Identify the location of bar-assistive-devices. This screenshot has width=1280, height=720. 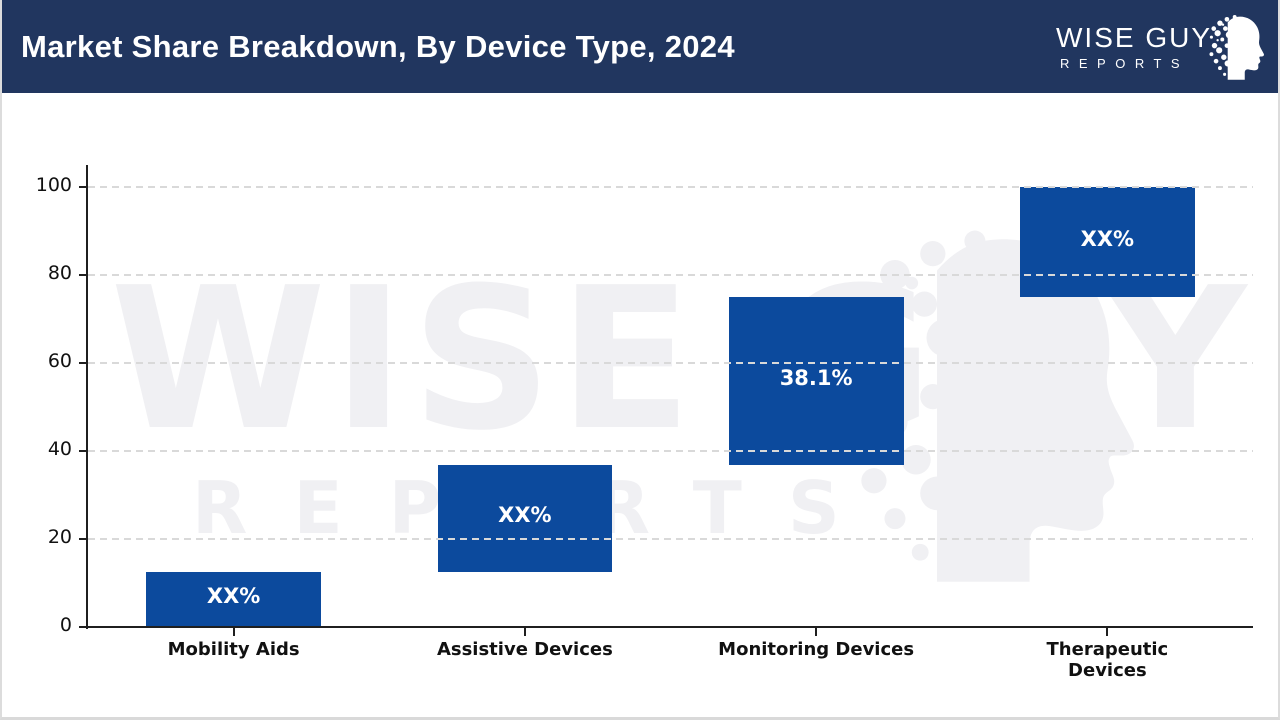
(525, 518).